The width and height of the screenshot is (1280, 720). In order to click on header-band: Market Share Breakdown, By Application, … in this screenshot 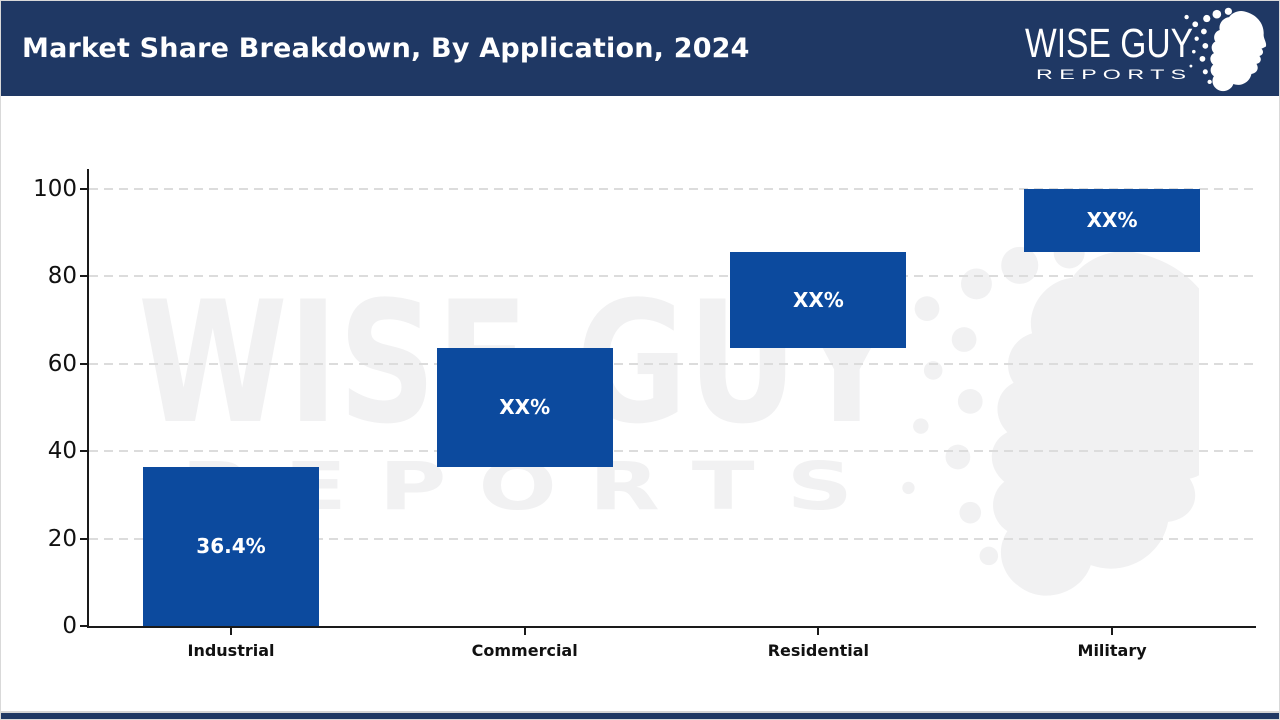, I will do `click(640, 48)`.